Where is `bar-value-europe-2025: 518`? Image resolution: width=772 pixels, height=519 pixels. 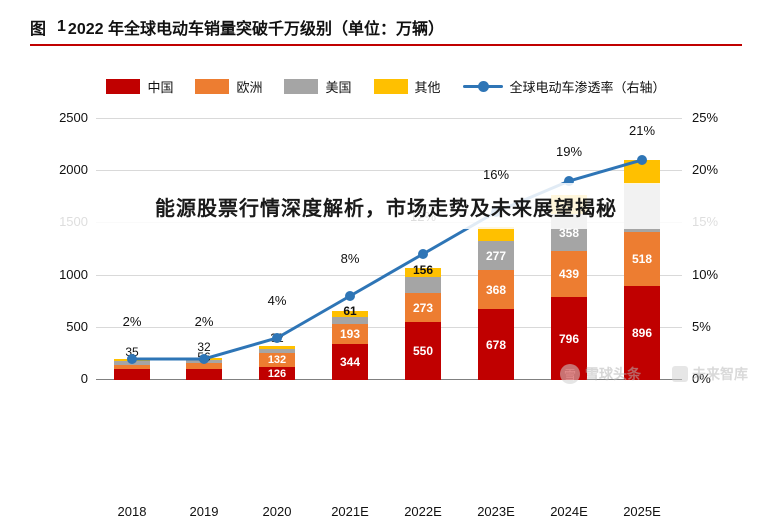 bar-value-europe-2025: 518 is located at coordinates (642, 259).